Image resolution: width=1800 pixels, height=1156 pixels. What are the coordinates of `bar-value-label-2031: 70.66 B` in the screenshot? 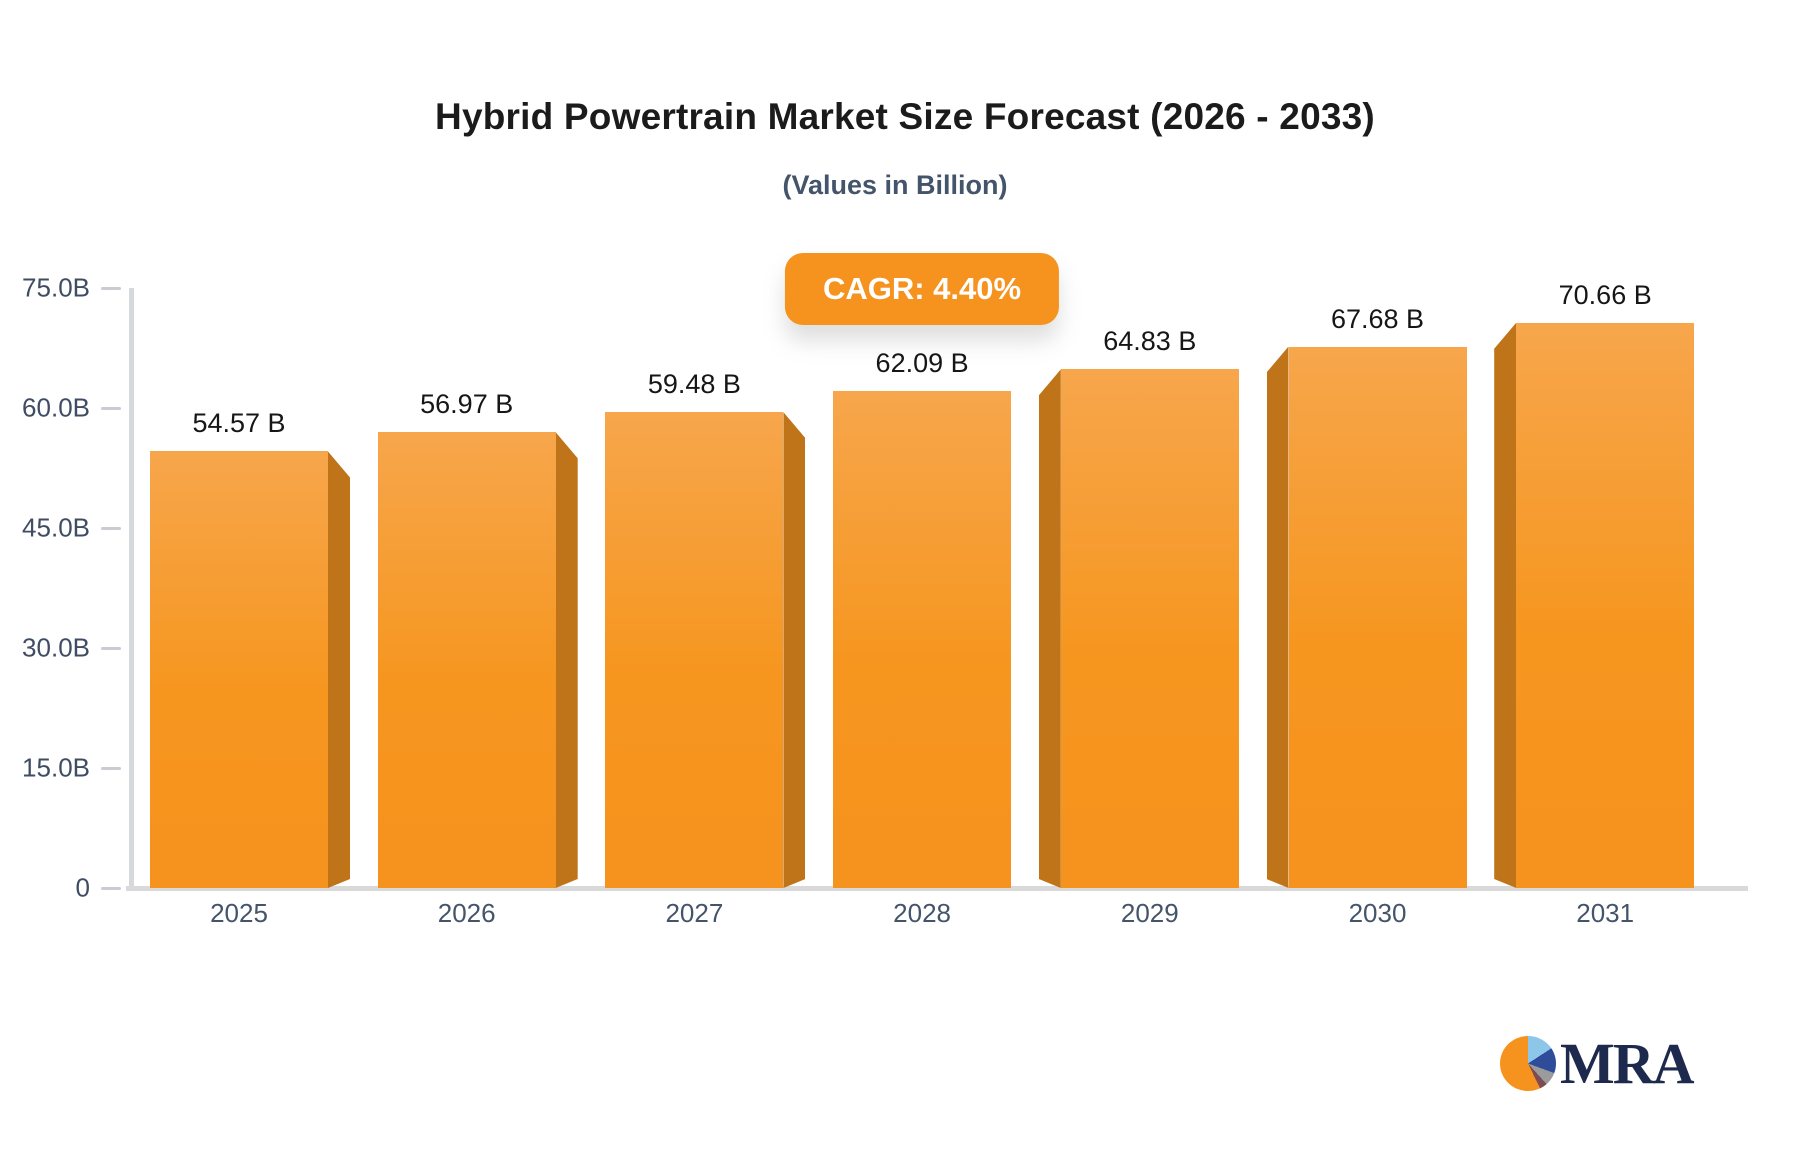 It's located at (1605, 294).